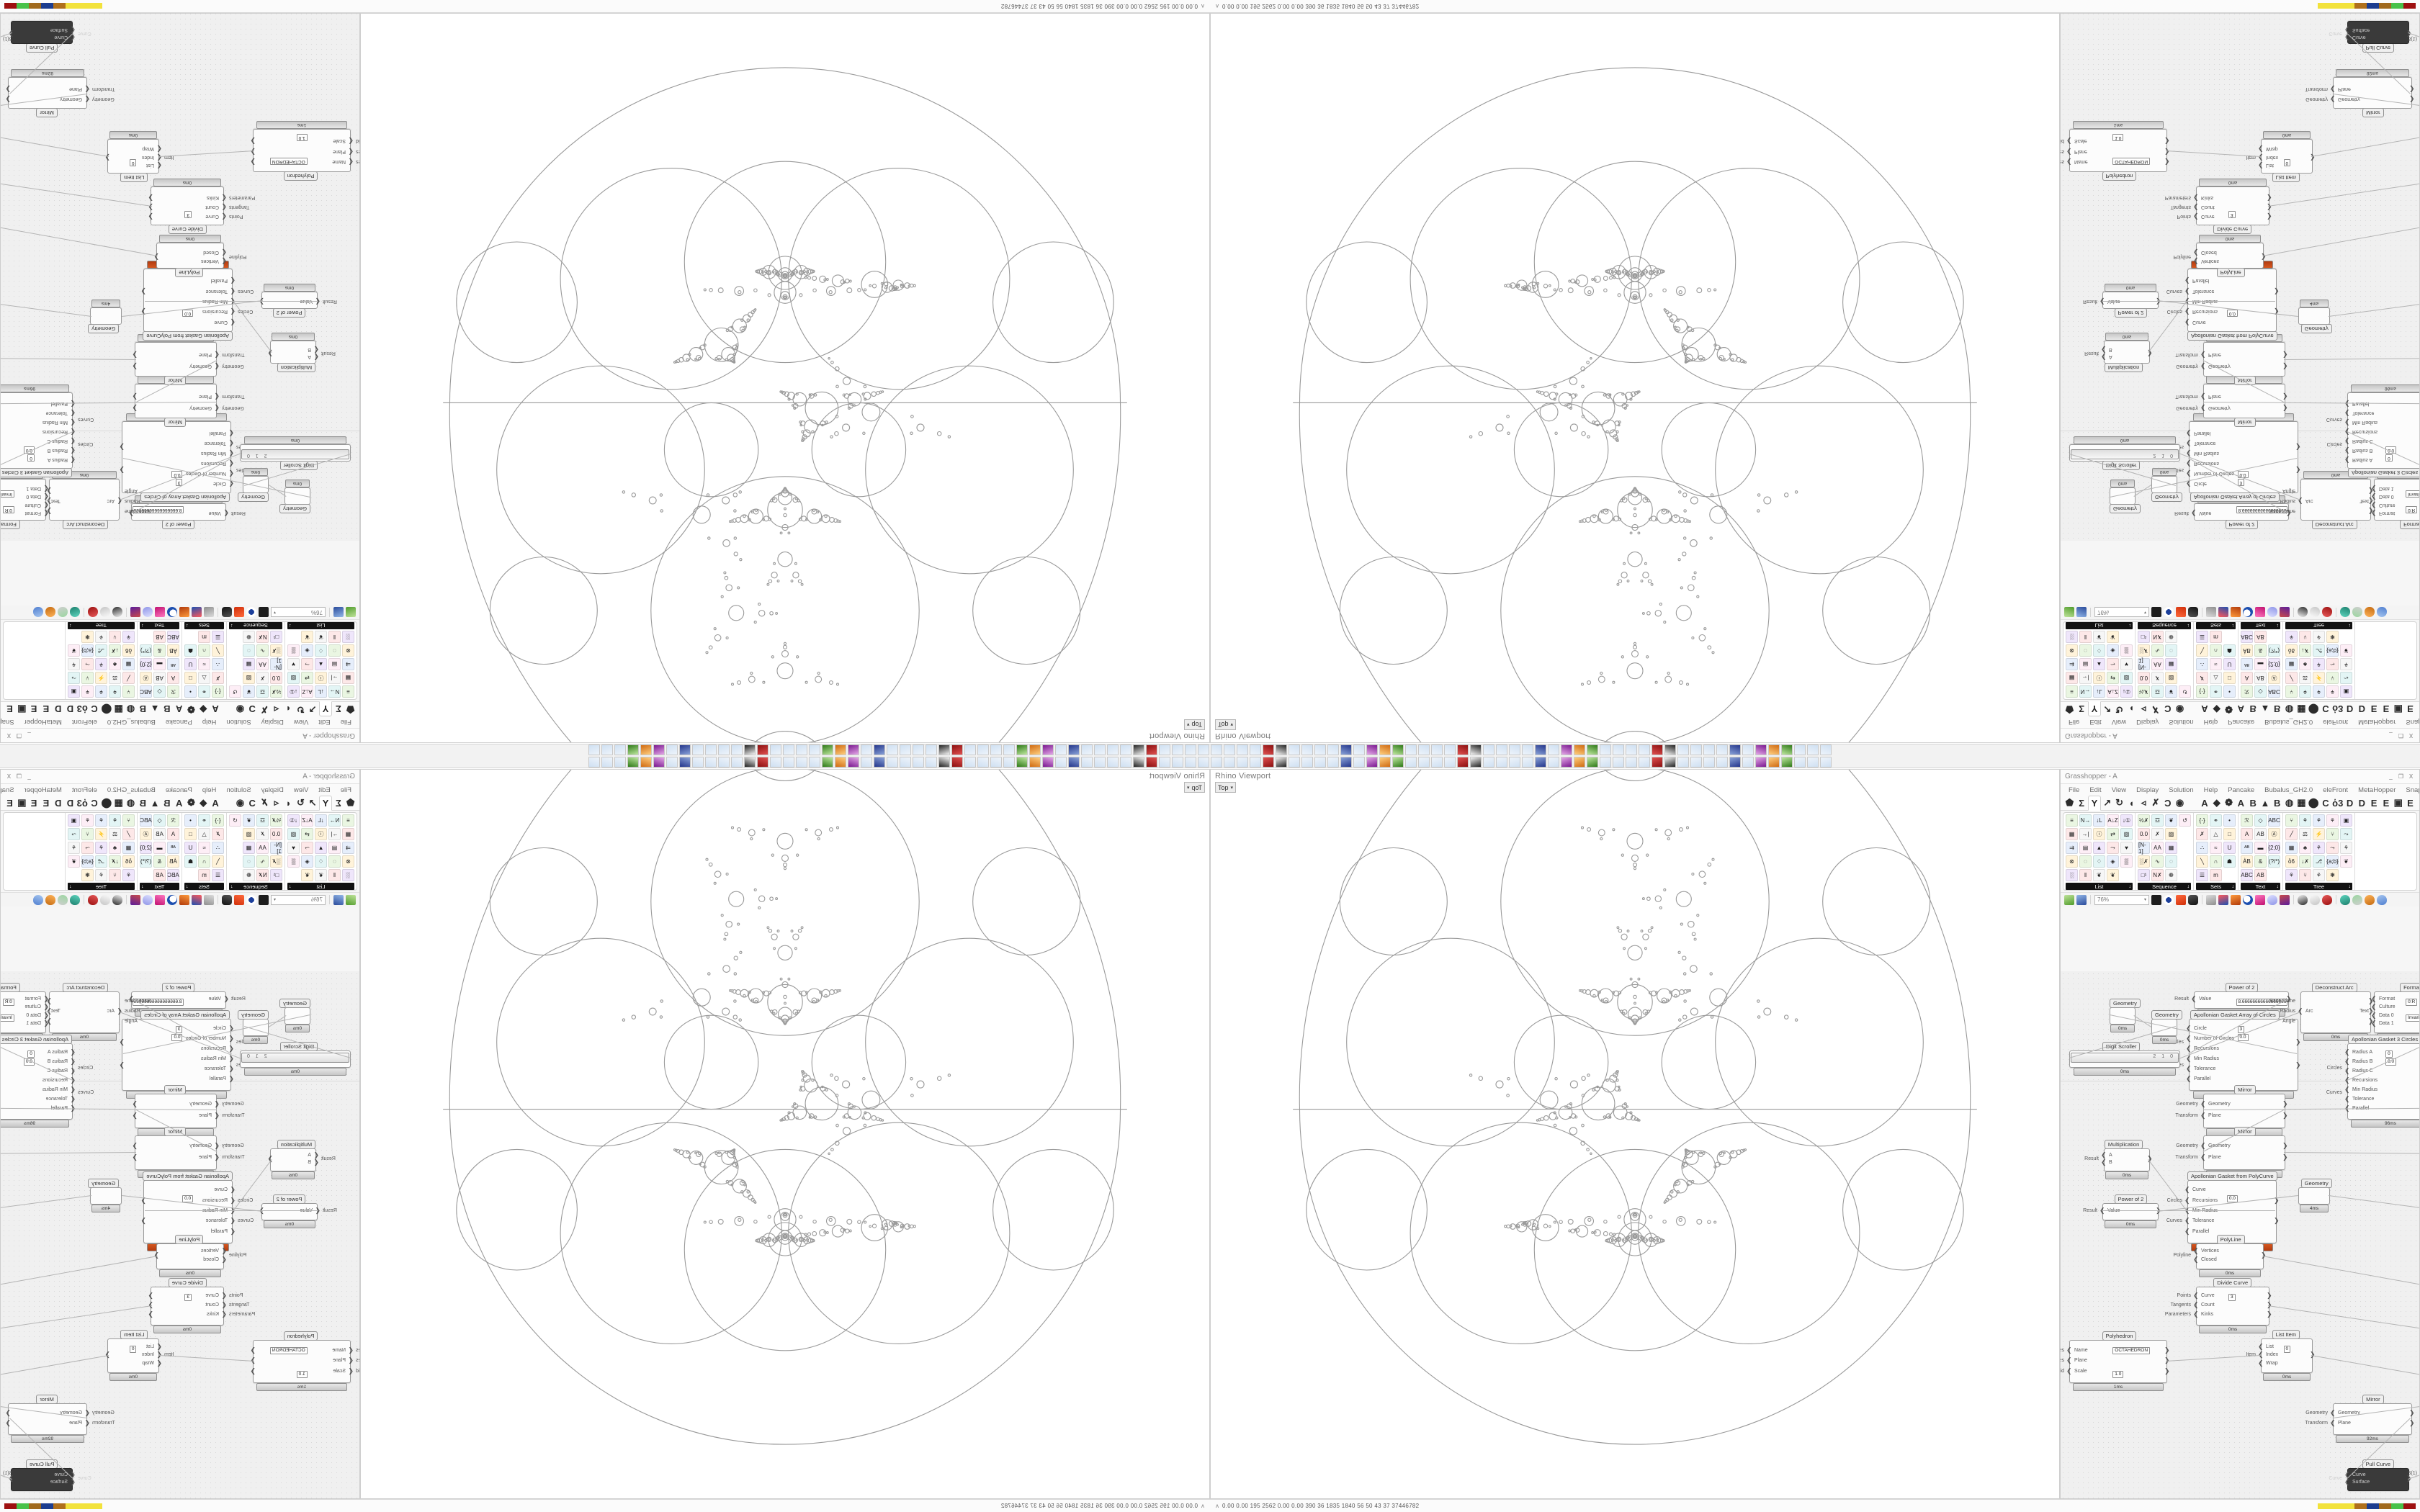 The height and width of the screenshot is (1512, 2420). What do you see at coordinates (2247, 691) in the screenshot?
I see `ribbon-component-icon: ℛ` at bounding box center [2247, 691].